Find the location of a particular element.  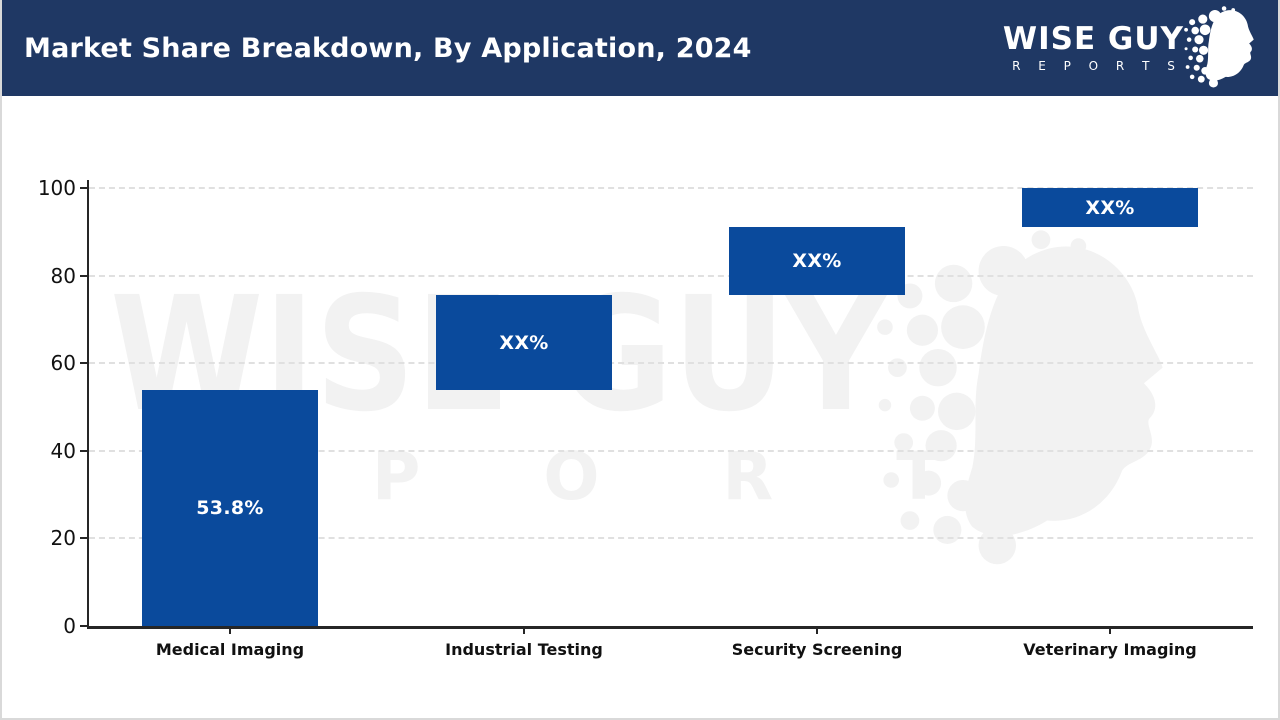

y-axis-tick-label: 100 is located at coordinates (56, 188).